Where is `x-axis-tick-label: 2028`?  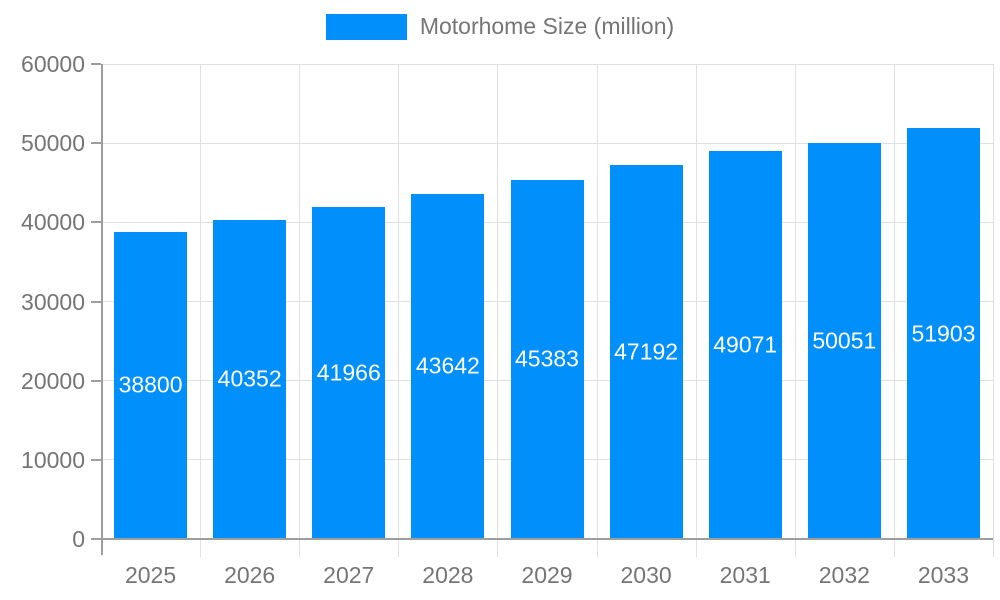 x-axis-tick-label: 2028 is located at coordinates (448, 575).